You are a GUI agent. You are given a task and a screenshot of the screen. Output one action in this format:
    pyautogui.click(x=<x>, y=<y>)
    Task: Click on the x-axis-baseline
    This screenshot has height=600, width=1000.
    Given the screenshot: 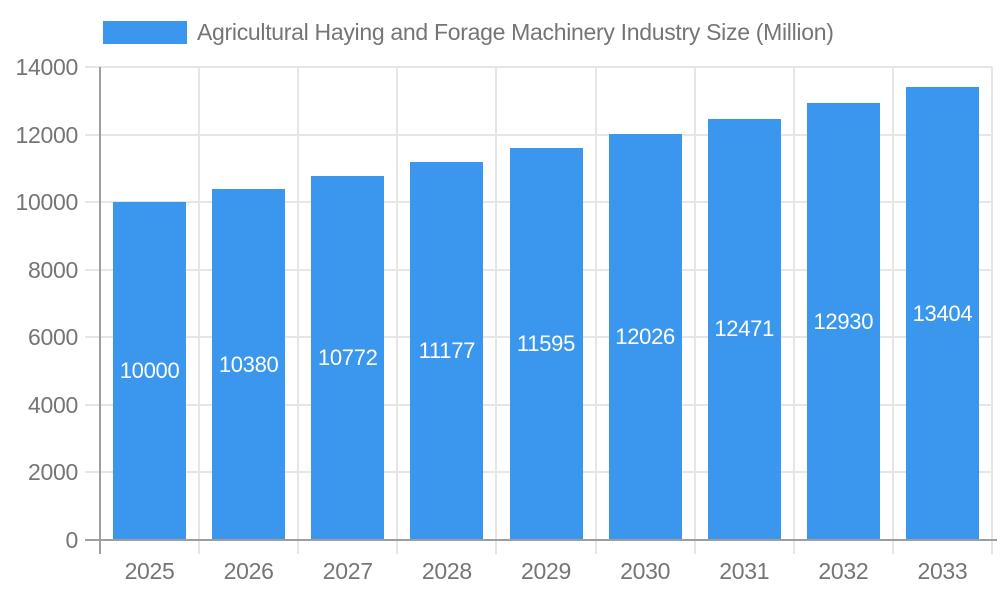 What is the action you would take?
    pyautogui.click(x=541, y=540)
    